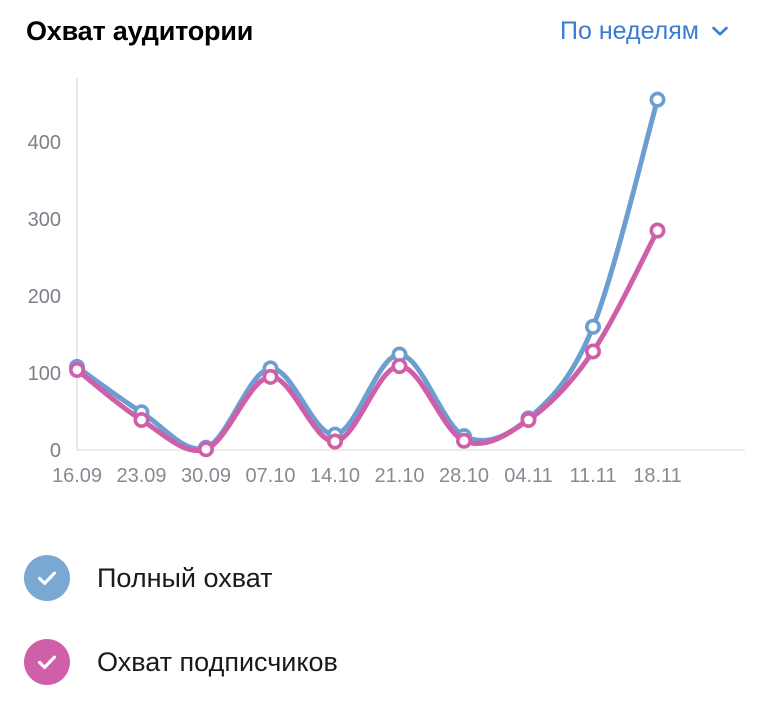 This screenshot has width=757, height=719. Describe the element at coordinates (378, 31) in the screenshot. I see `card-header: Охват аудитории По неделям` at that location.